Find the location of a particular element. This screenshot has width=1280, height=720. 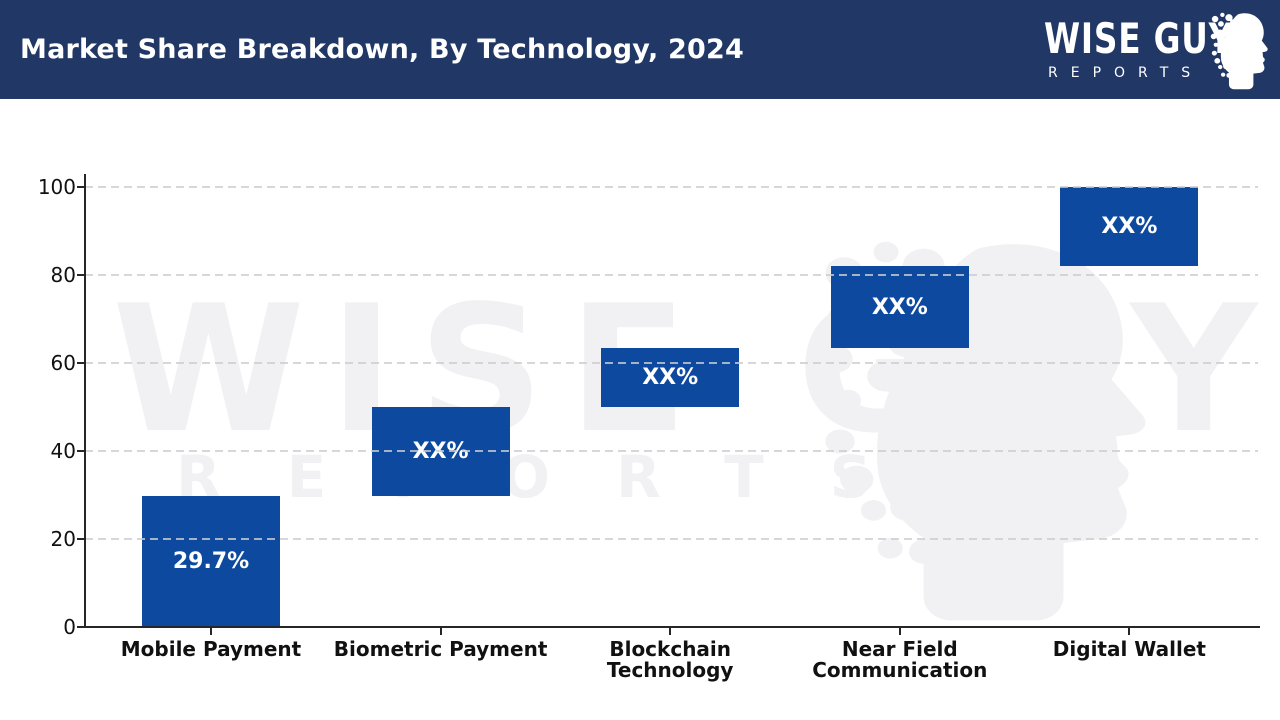

y-tick-label-60: 60 is located at coordinates (63, 363).